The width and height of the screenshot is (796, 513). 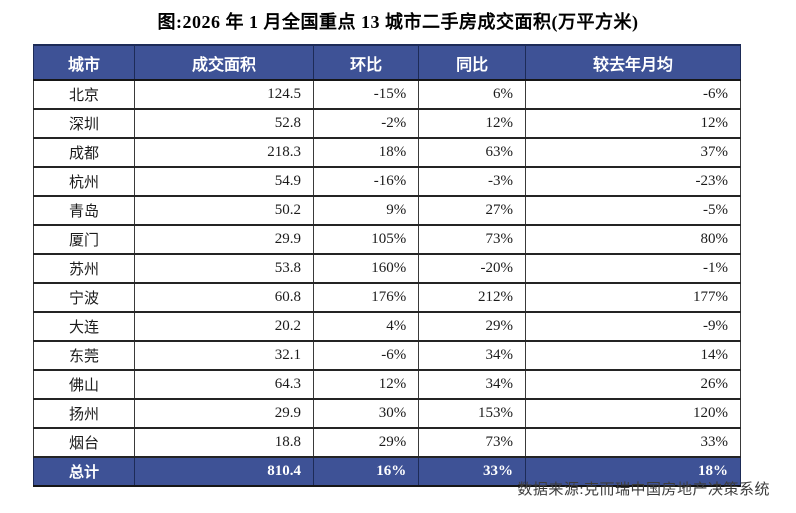 I want to click on cell-total-yoy: 33%, so click(x=472, y=471).